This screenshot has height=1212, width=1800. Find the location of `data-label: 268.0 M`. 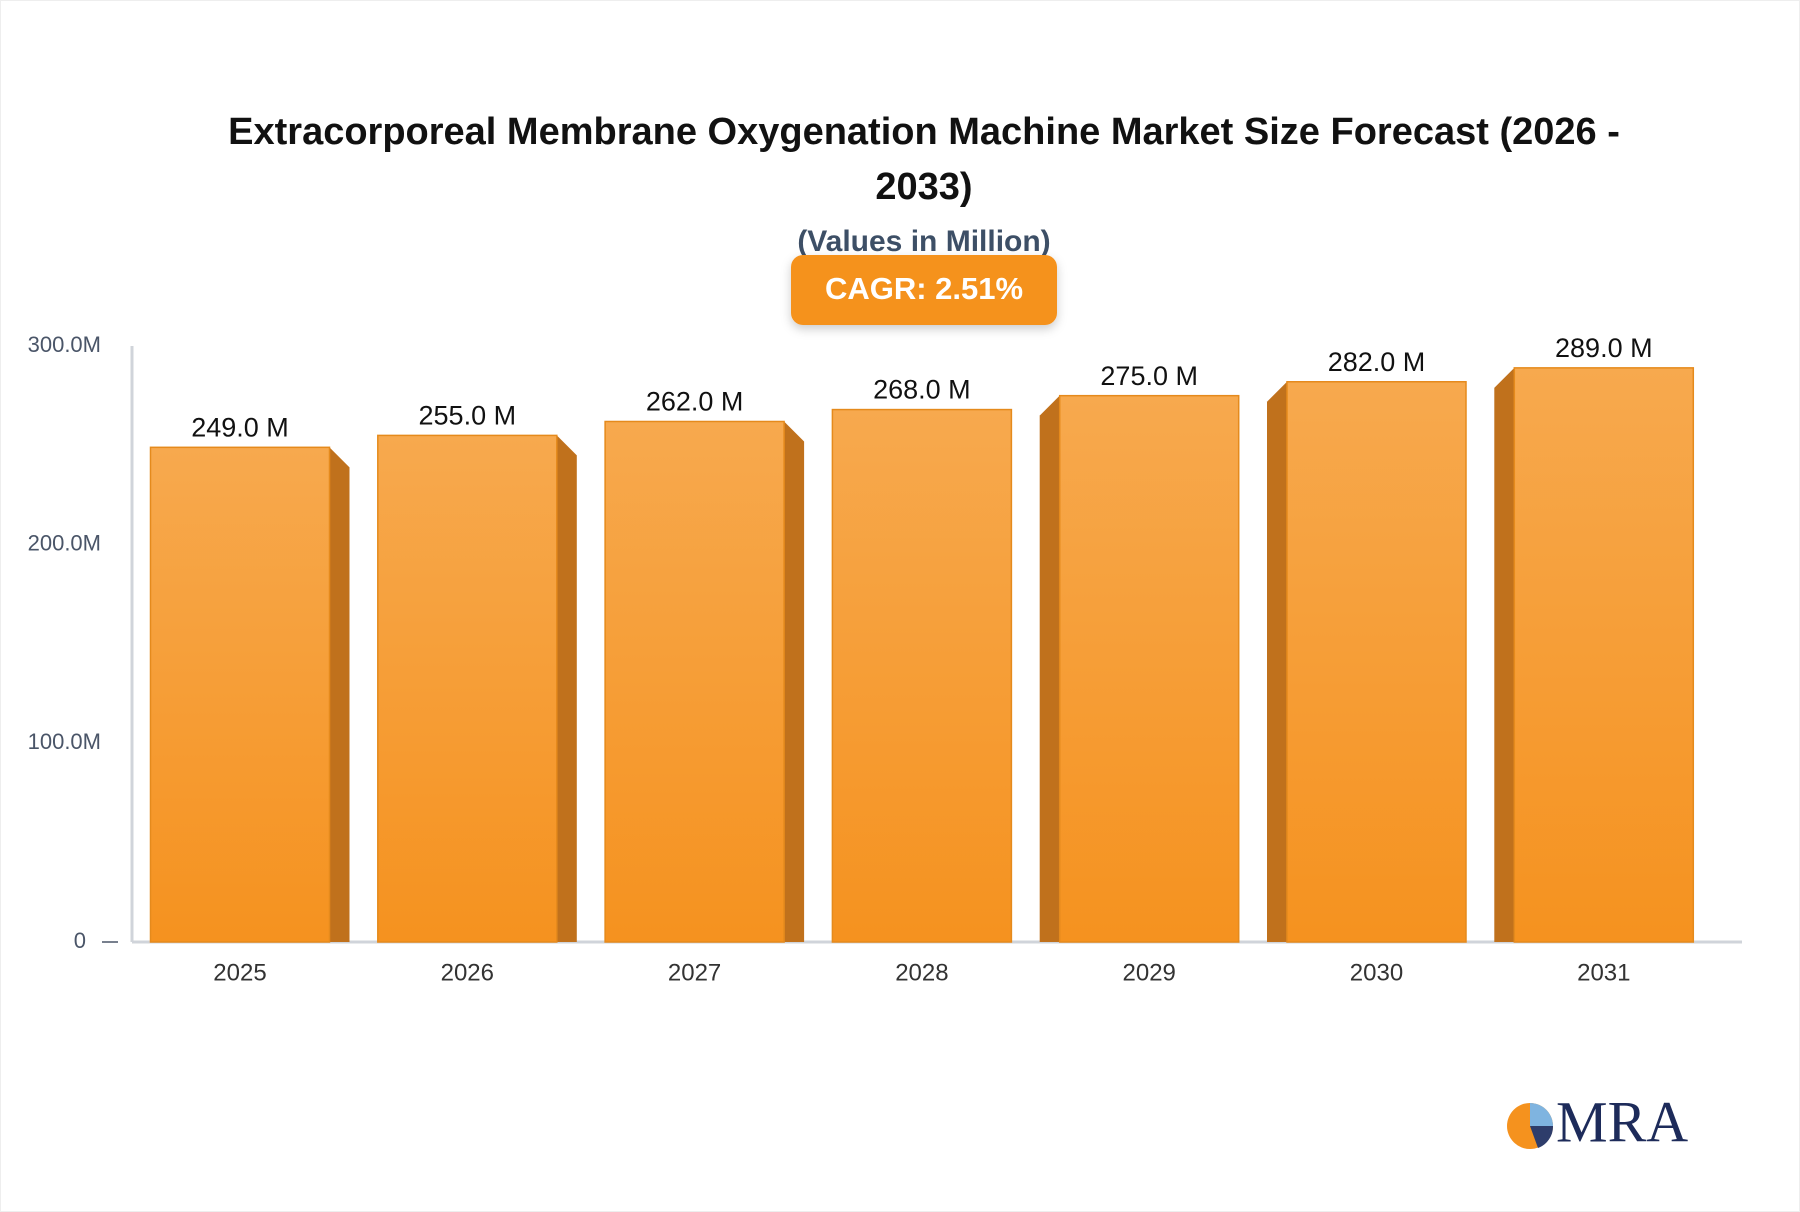

data-label: 268.0 M is located at coordinates (922, 390).